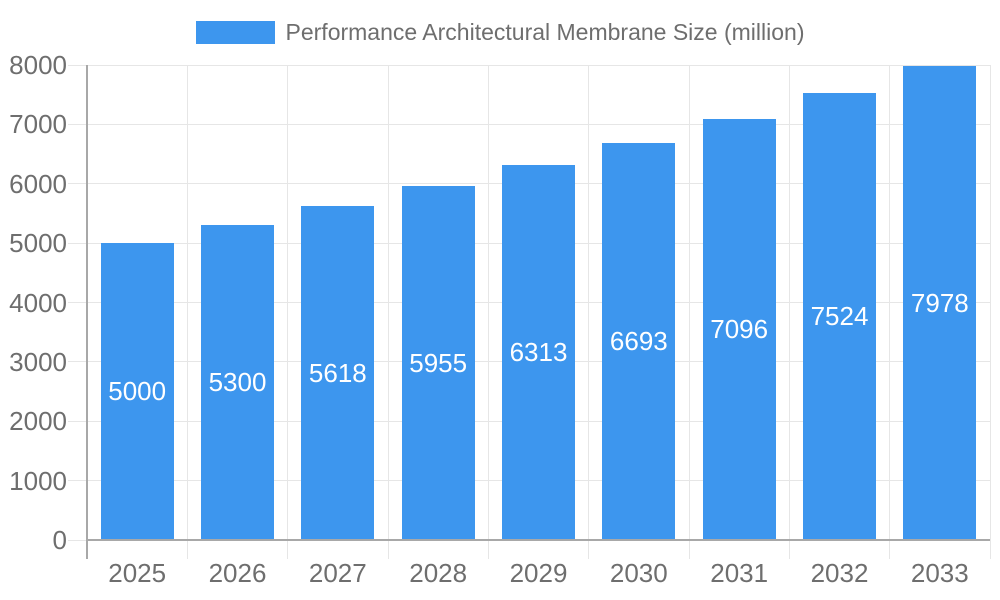 This screenshot has height=600, width=1000. I want to click on y-tick-label: 6000, so click(38, 183).